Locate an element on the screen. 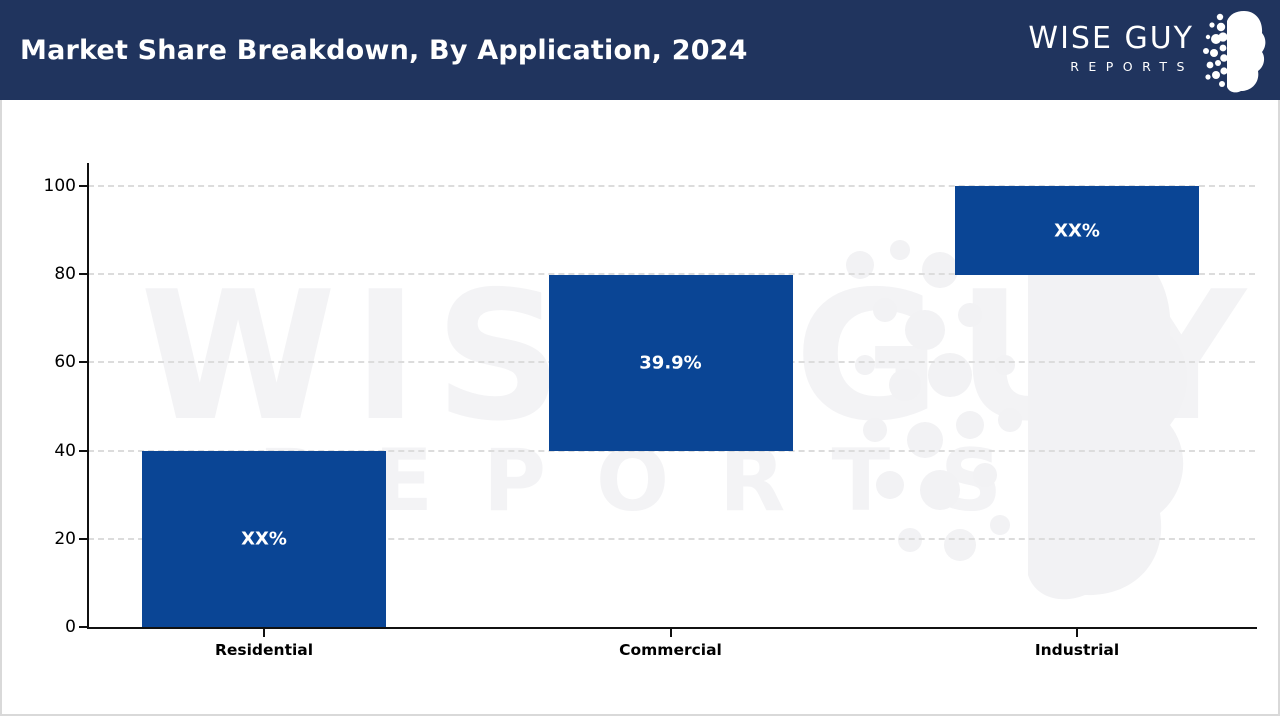 This screenshot has height=720, width=1280. brand-subname: REPORTS is located at coordinates (1132, 66).